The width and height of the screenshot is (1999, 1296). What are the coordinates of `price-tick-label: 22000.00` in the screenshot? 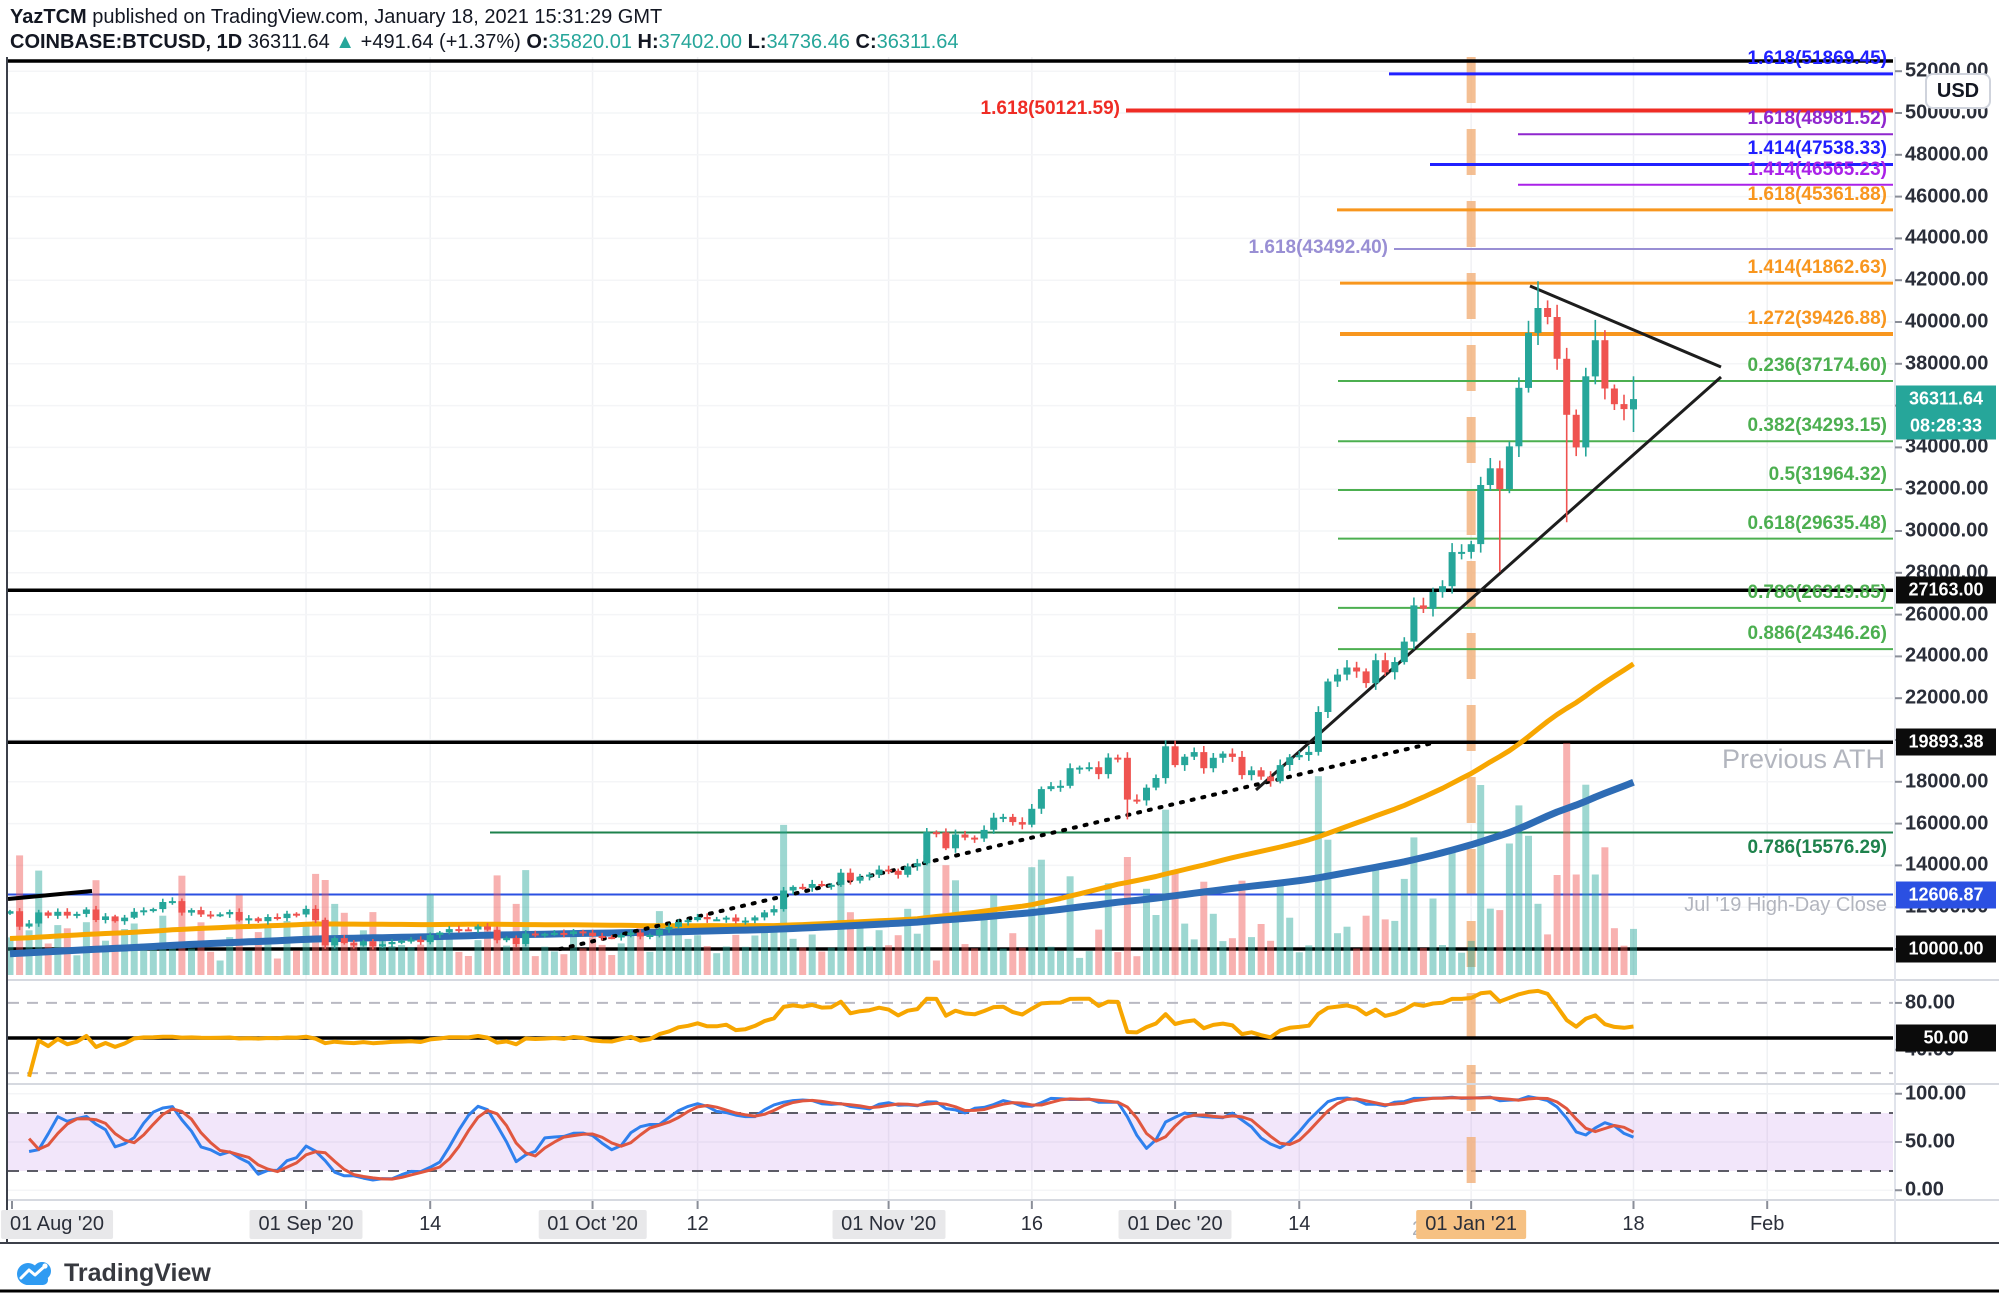 It's located at (1947, 697).